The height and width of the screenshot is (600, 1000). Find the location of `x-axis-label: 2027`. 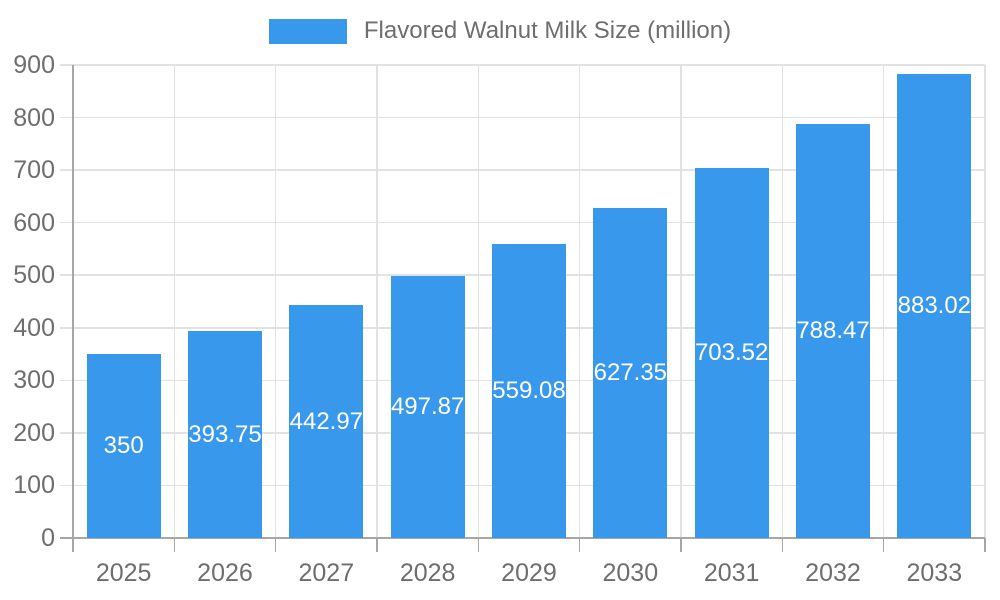

x-axis-label: 2027 is located at coordinates (326, 573).